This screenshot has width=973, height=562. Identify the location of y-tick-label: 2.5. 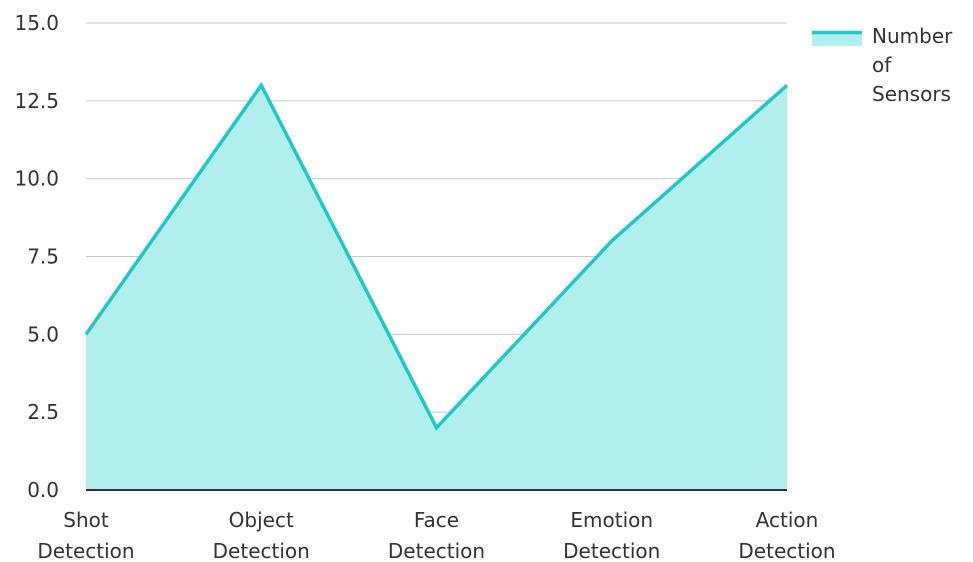
(43, 412).